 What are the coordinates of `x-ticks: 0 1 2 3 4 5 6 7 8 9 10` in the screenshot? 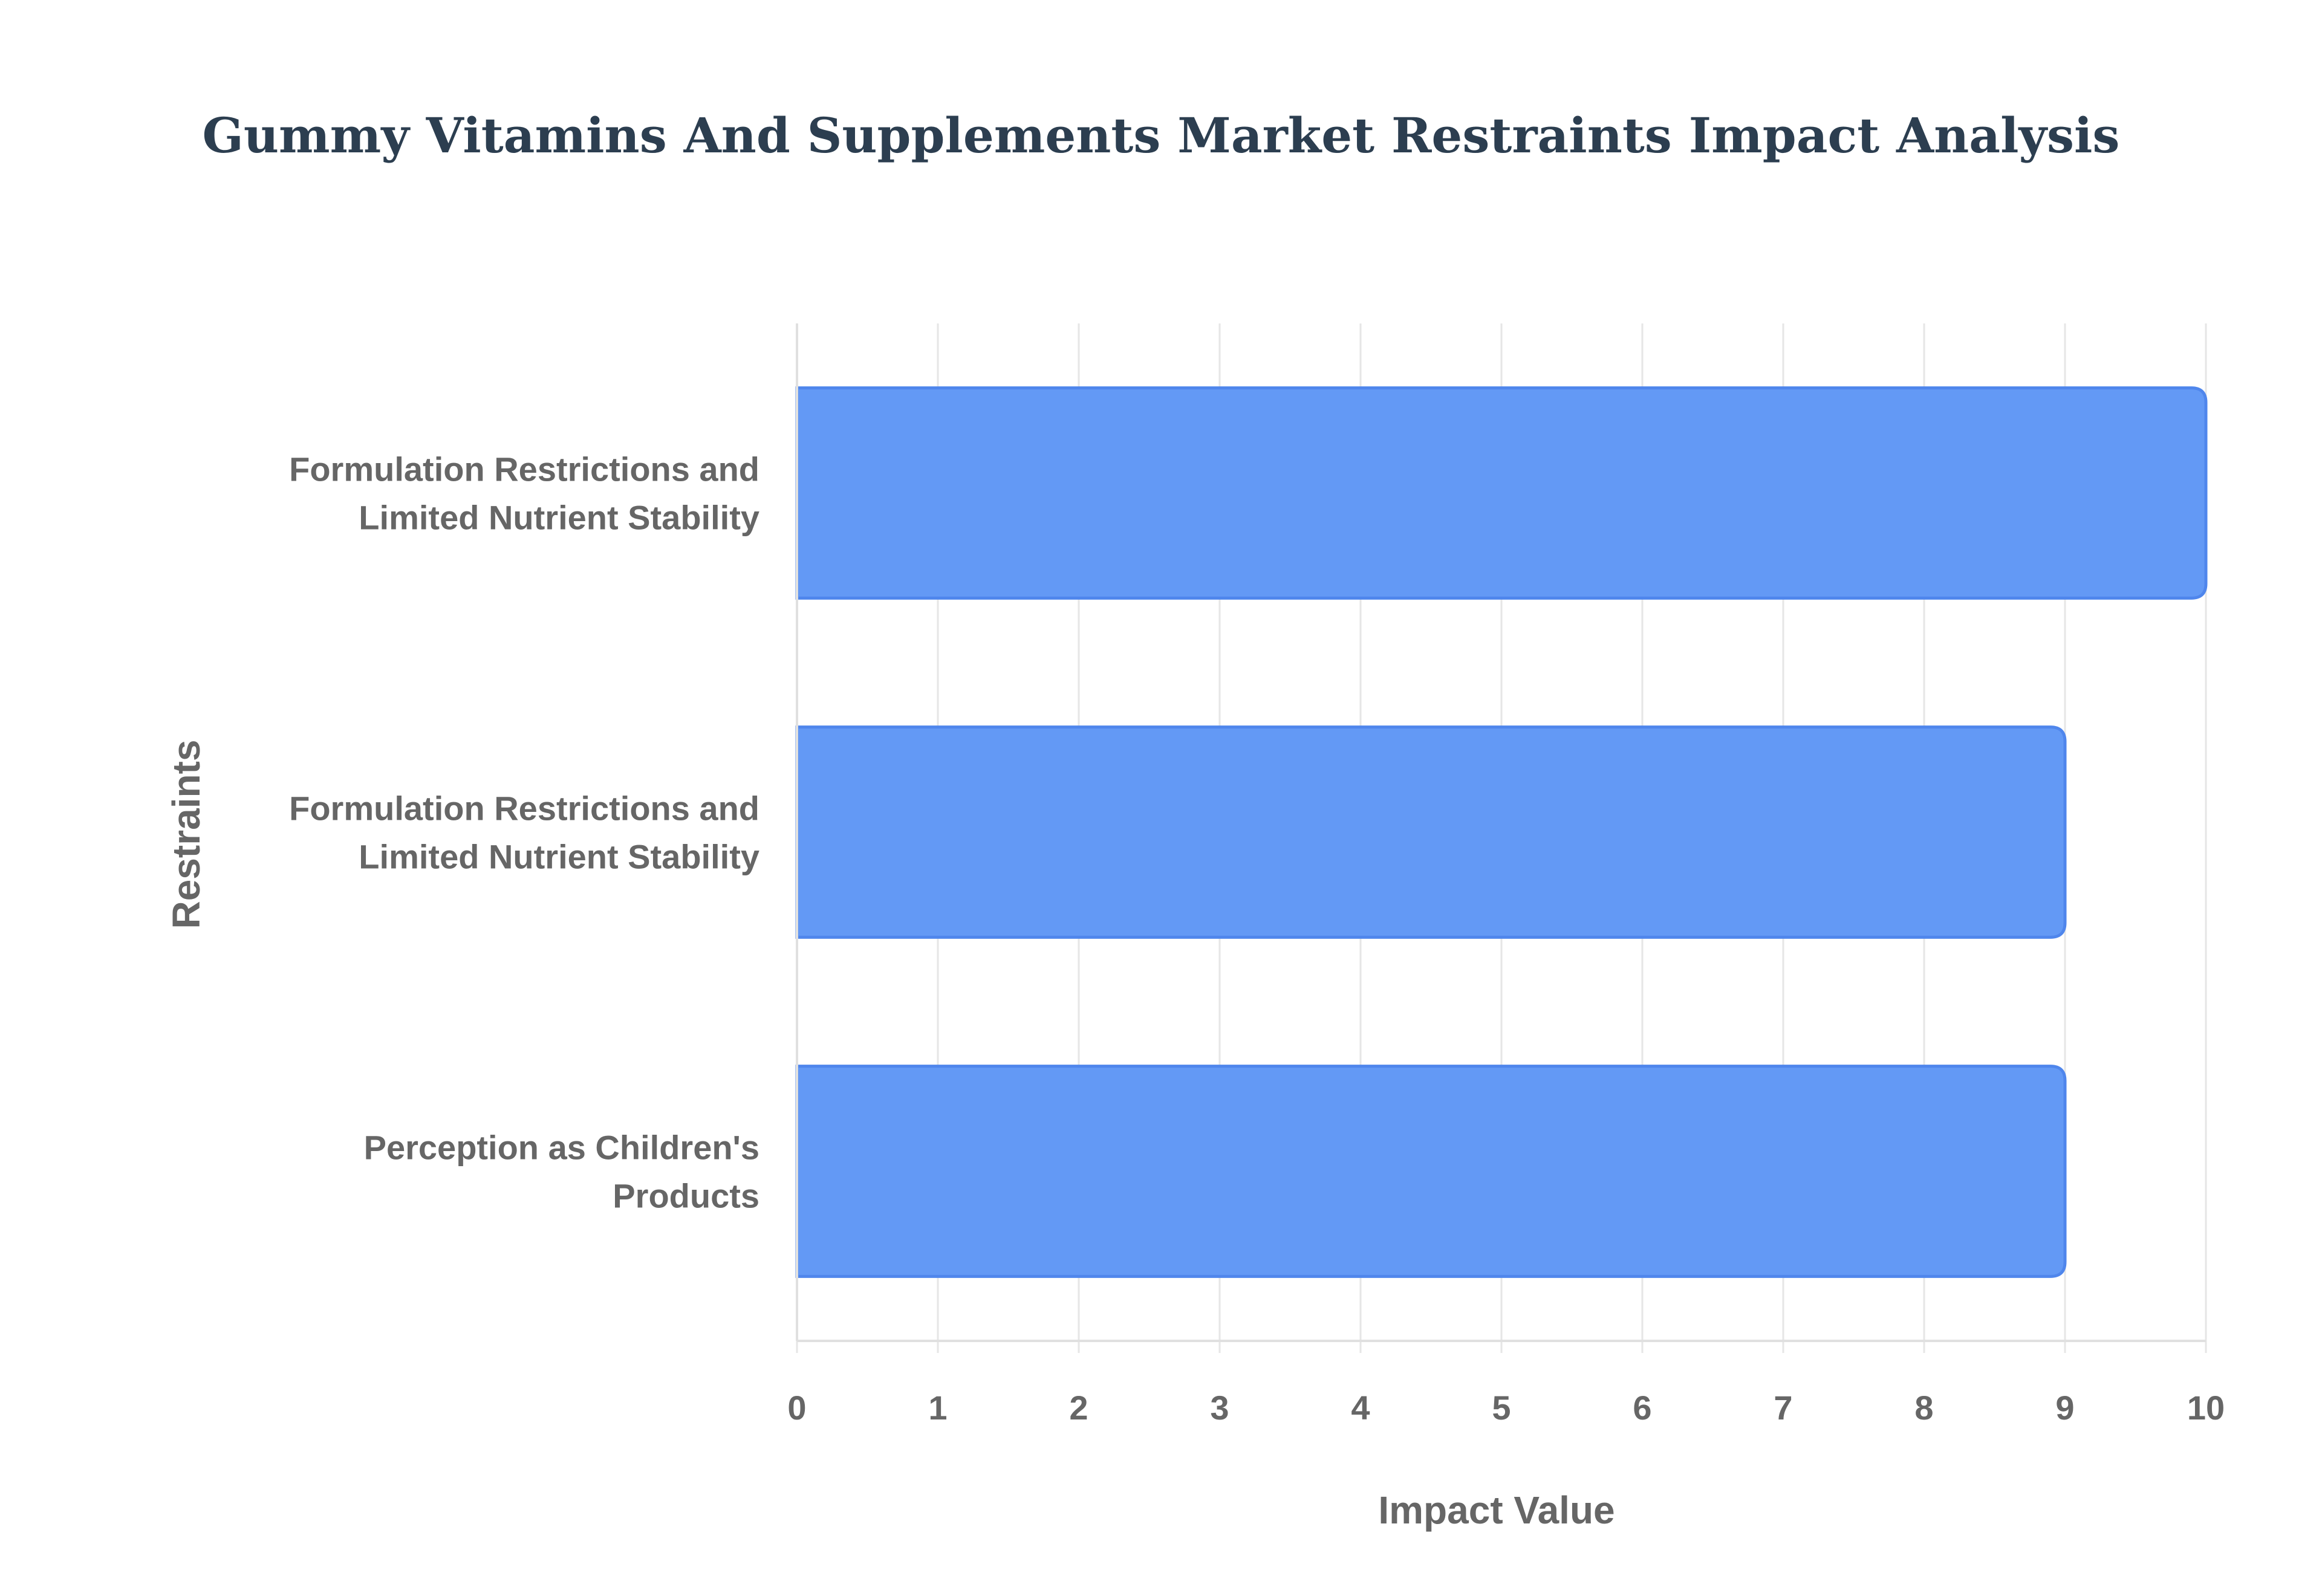 It's located at (1506, 1408).